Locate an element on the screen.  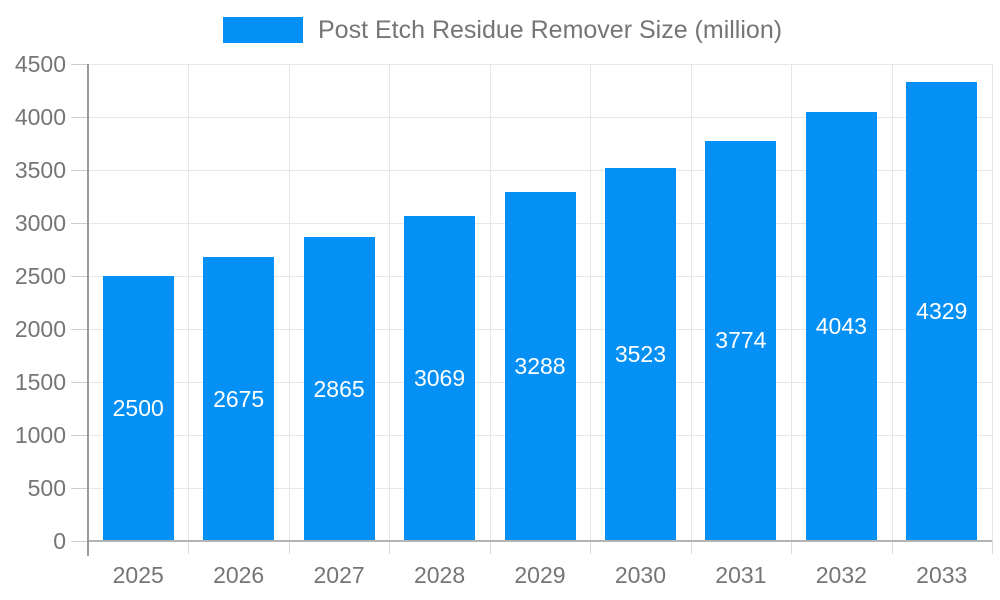
x-axis-label: 2032 is located at coordinates (841, 575).